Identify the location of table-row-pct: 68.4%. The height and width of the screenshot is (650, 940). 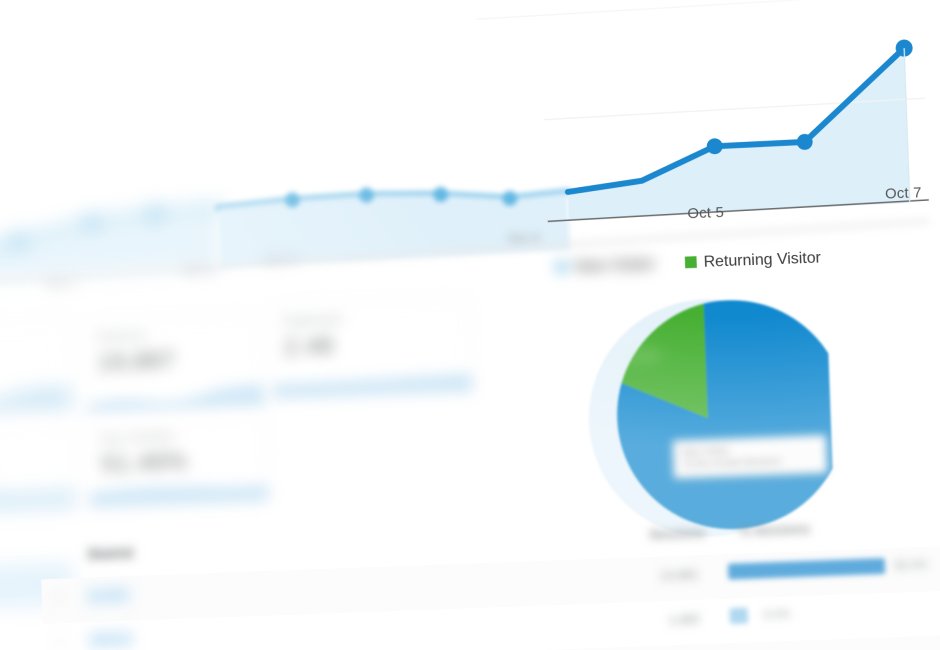
(911, 565).